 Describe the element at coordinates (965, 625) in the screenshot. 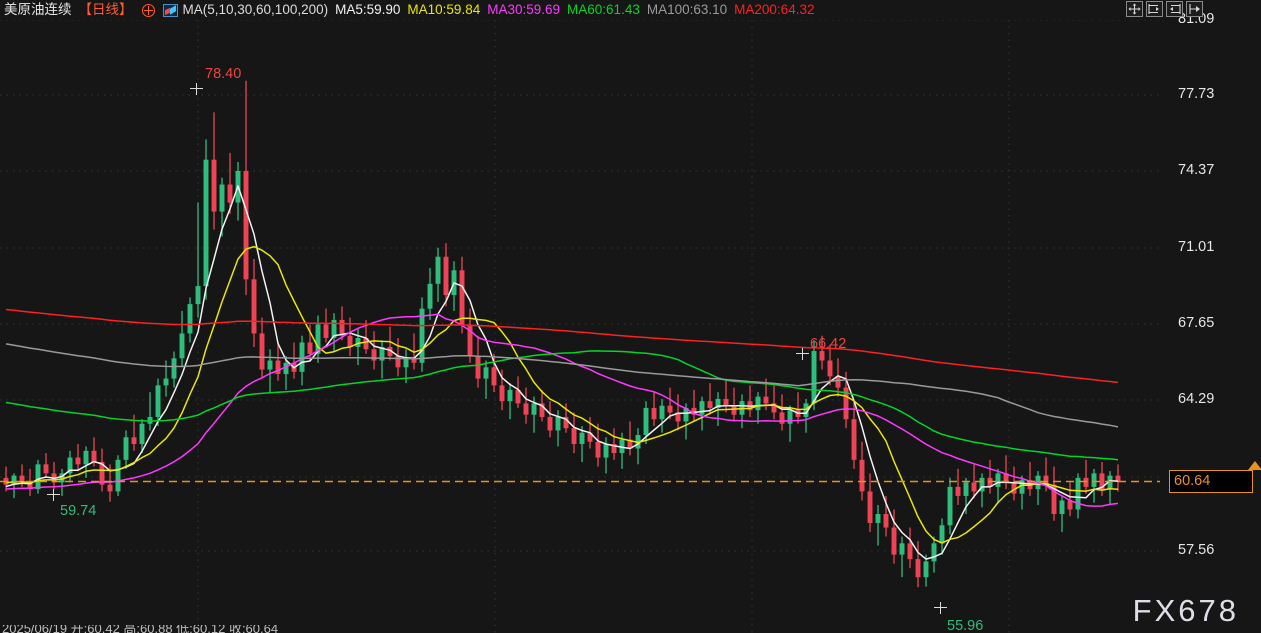

I see `low-annotation-right: 55.96` at that location.